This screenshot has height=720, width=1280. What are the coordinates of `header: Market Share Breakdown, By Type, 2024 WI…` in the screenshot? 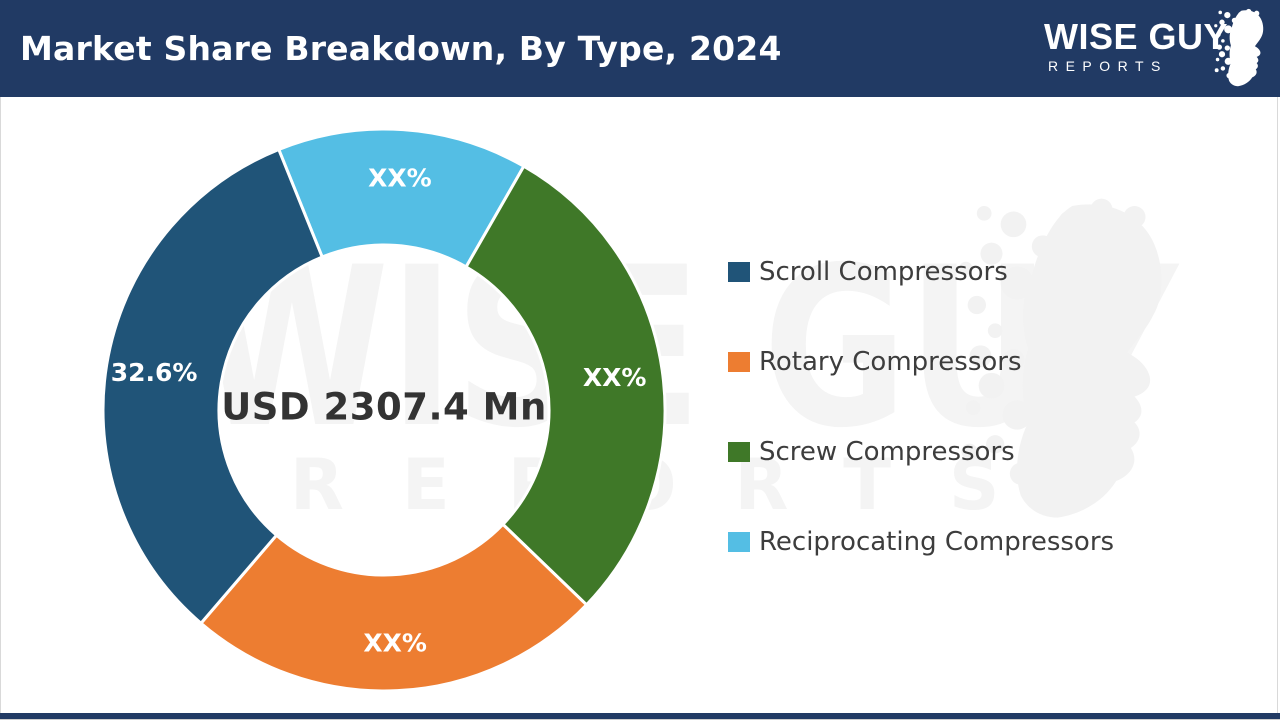 It's located at (640, 48).